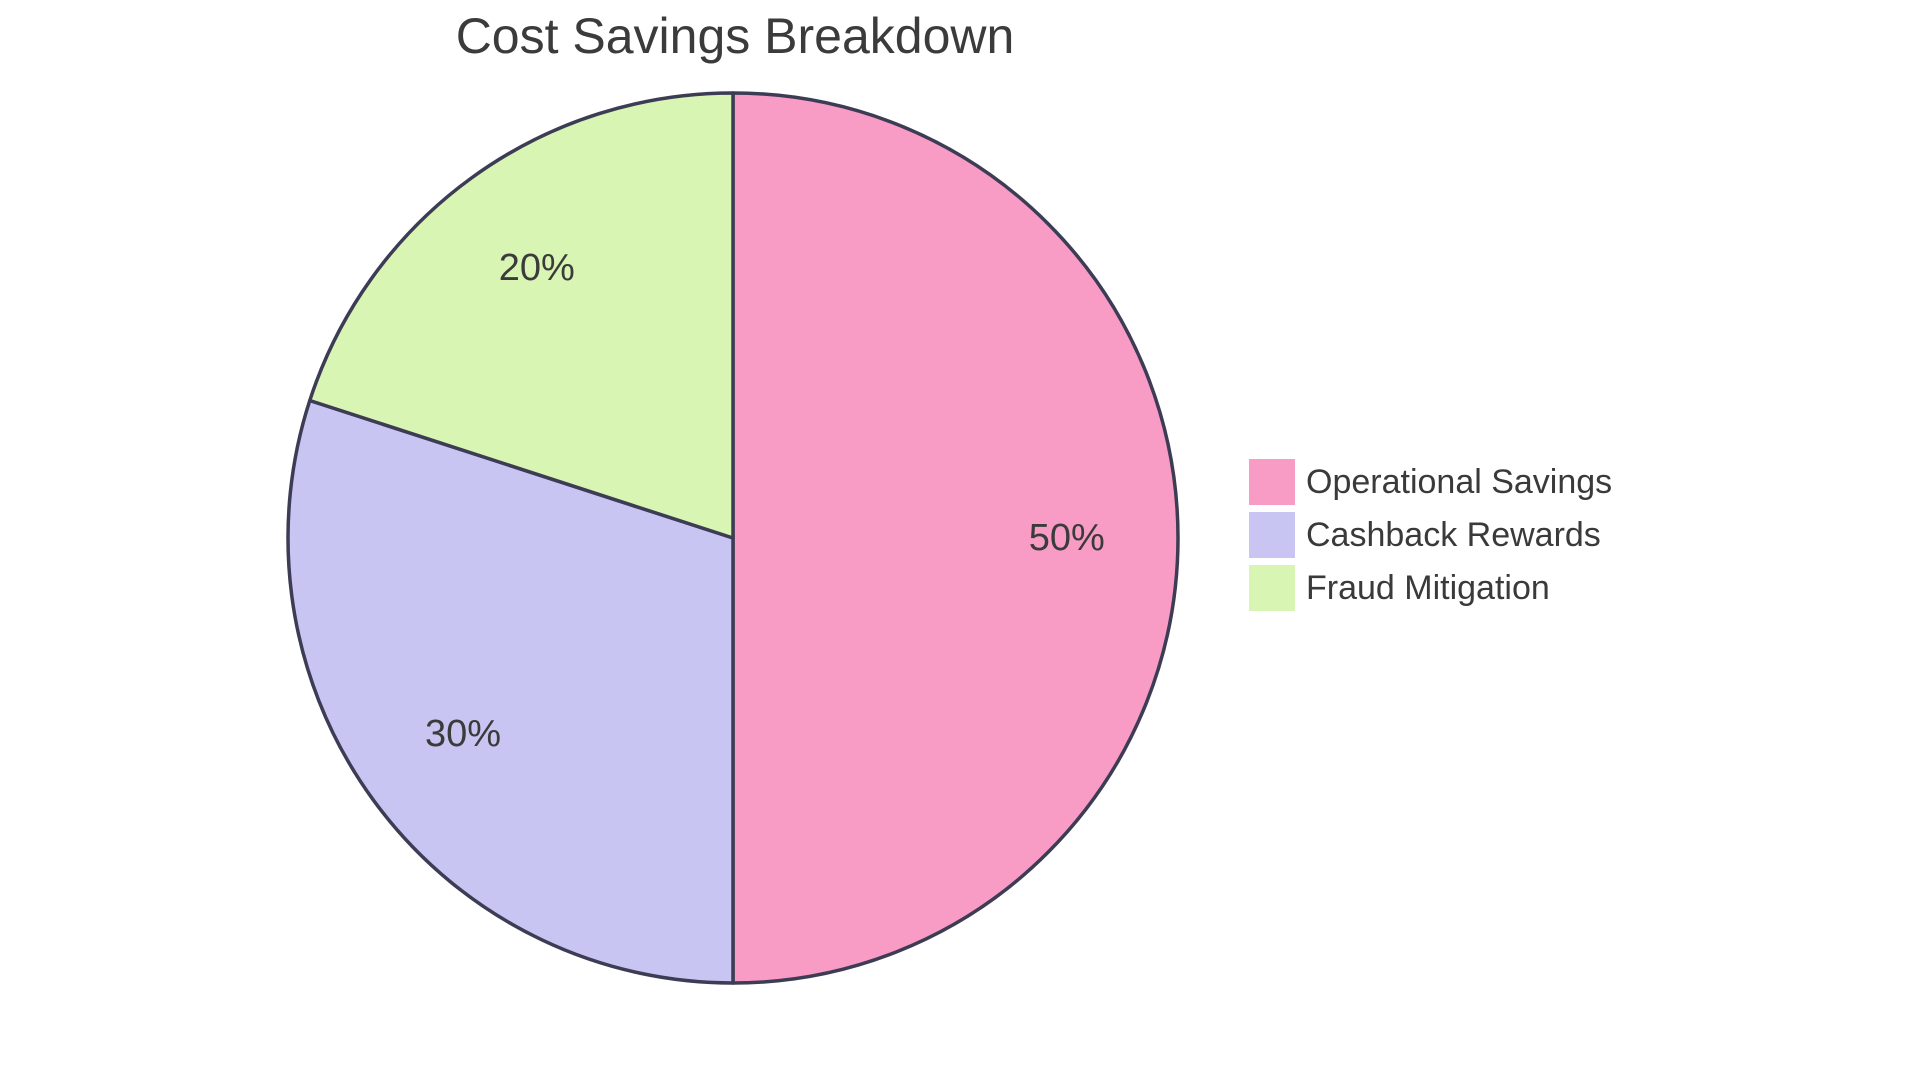 This screenshot has width=1920, height=1083. I want to click on pie-slice-percent-label-cashback-rewards: 30%, so click(463, 734).